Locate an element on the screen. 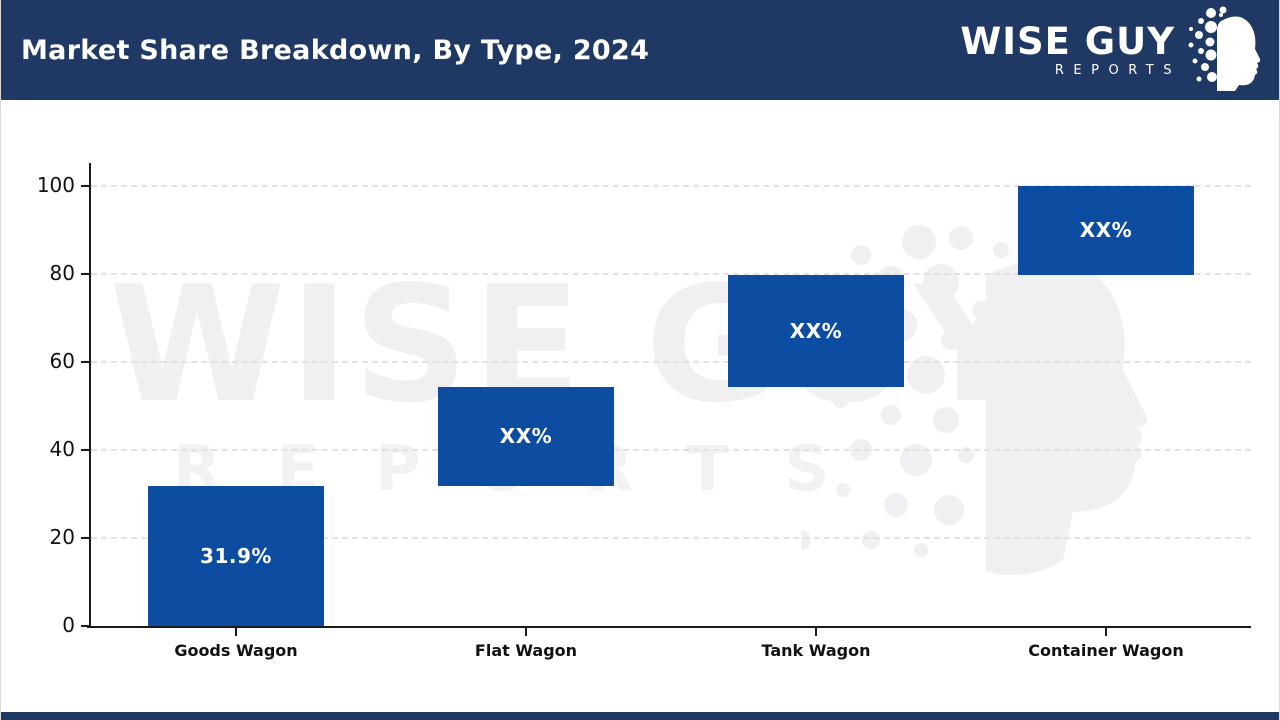 Image resolution: width=1280 pixels, height=720 pixels. footer-bar is located at coordinates (640, 716).